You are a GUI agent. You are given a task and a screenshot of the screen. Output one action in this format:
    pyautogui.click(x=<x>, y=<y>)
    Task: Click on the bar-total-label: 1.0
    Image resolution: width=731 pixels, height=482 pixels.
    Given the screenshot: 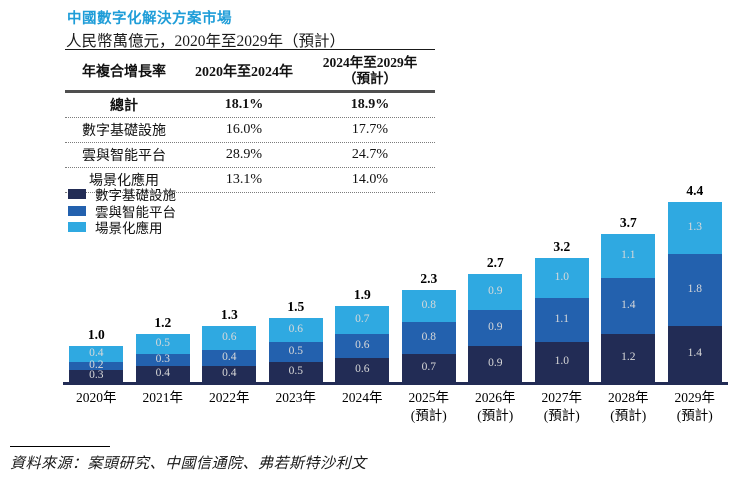 What is the action you would take?
    pyautogui.click(x=96, y=334)
    